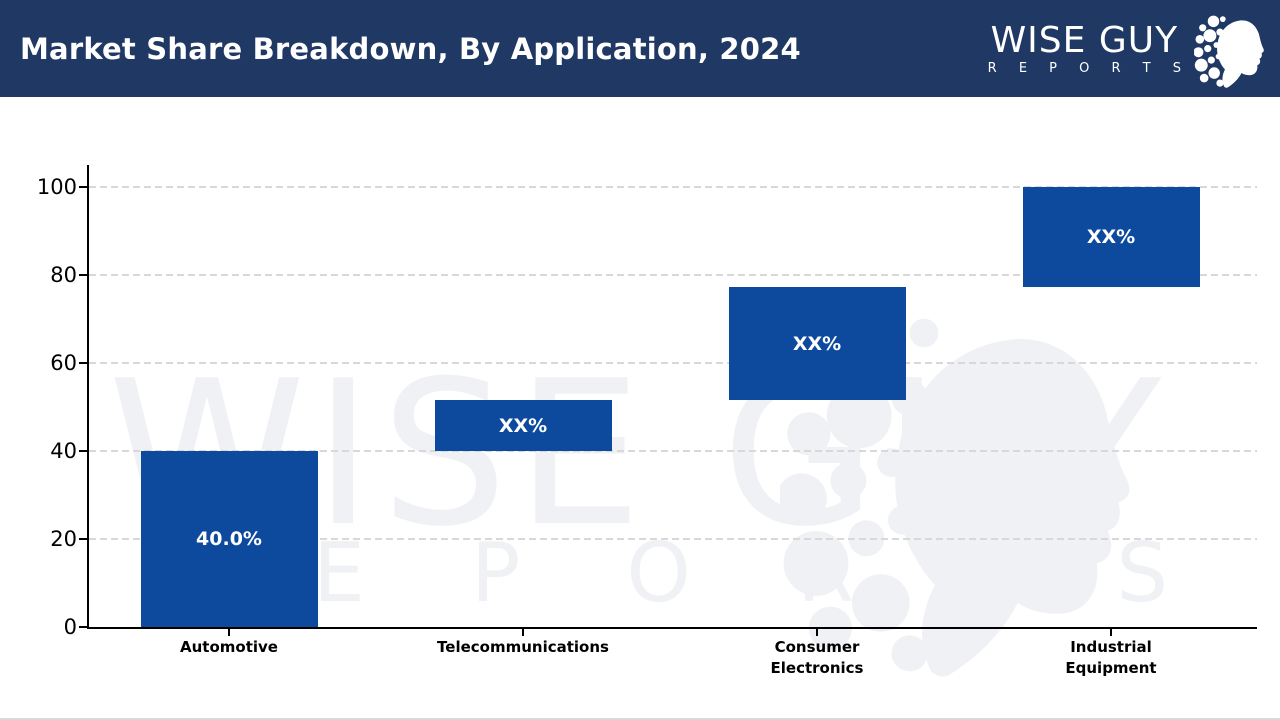 This screenshot has width=1280, height=720. Describe the element at coordinates (63, 363) in the screenshot. I see `y-tick-label-60: 60` at that location.